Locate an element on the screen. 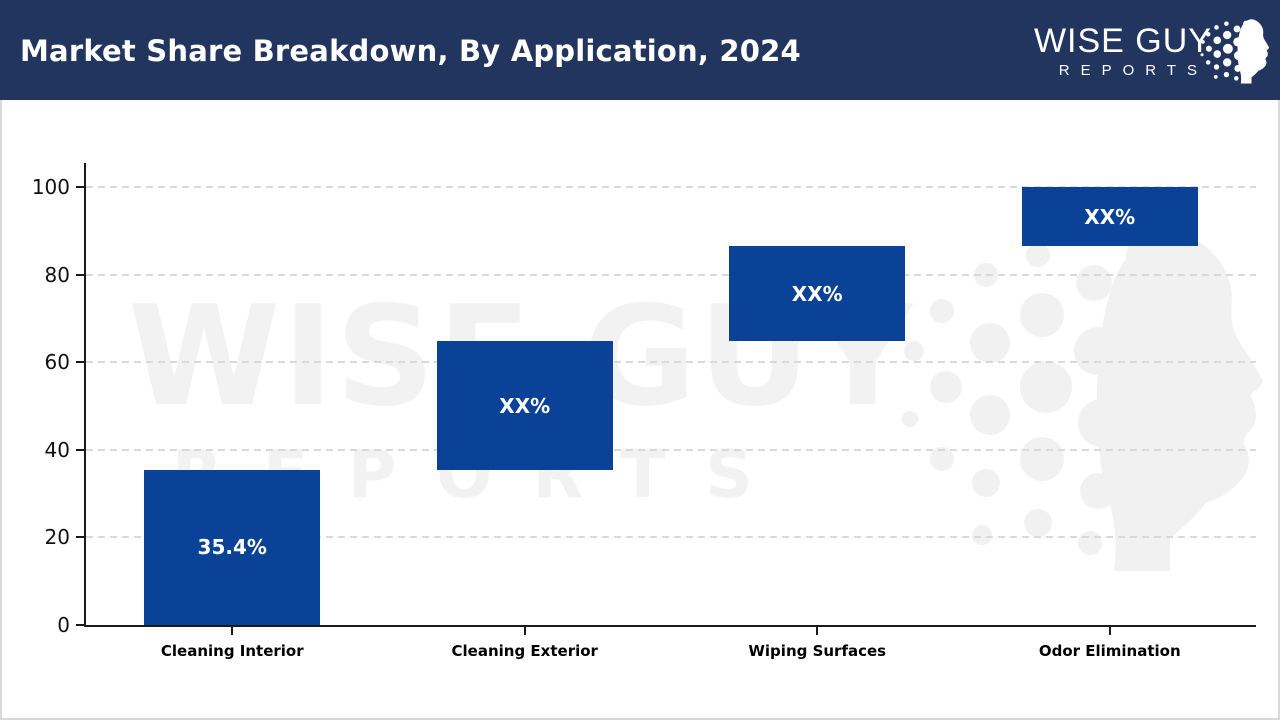 The image size is (1280, 720). y-tick-label: 20 is located at coordinates (57, 537).